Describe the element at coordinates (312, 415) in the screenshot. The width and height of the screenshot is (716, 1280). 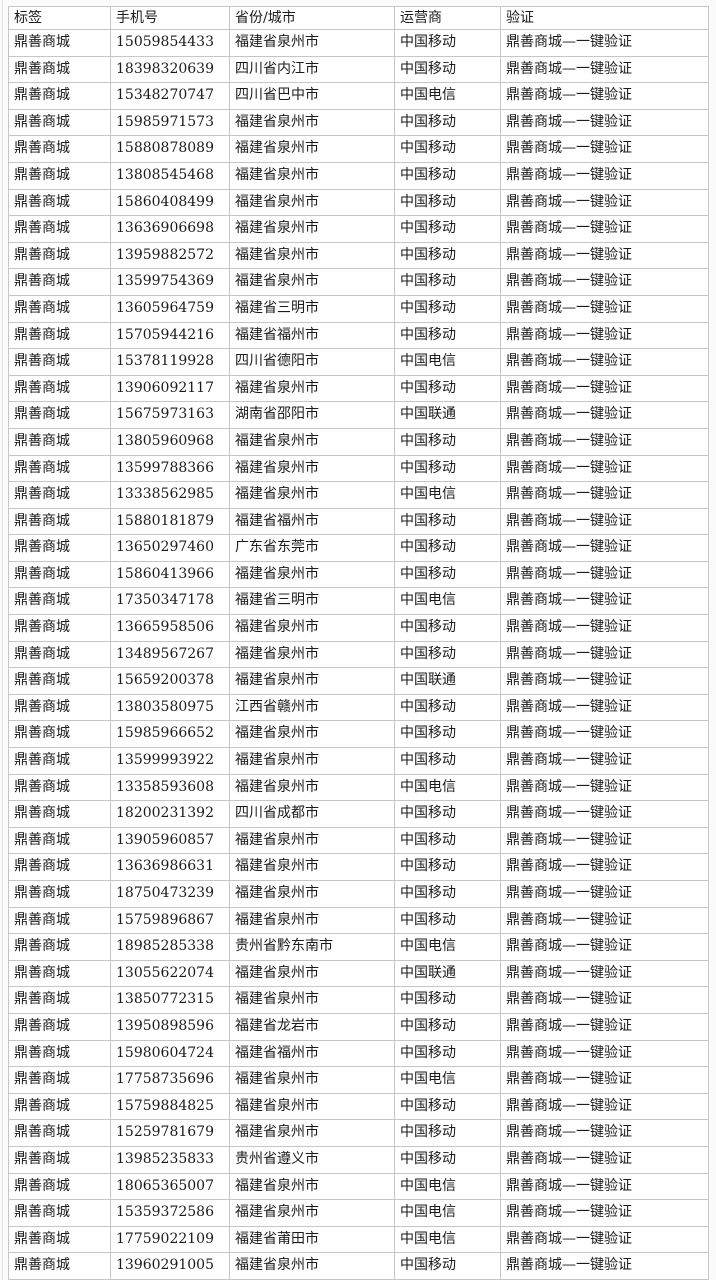
I see `cell-province-city: 湖南省邵阳市` at that location.